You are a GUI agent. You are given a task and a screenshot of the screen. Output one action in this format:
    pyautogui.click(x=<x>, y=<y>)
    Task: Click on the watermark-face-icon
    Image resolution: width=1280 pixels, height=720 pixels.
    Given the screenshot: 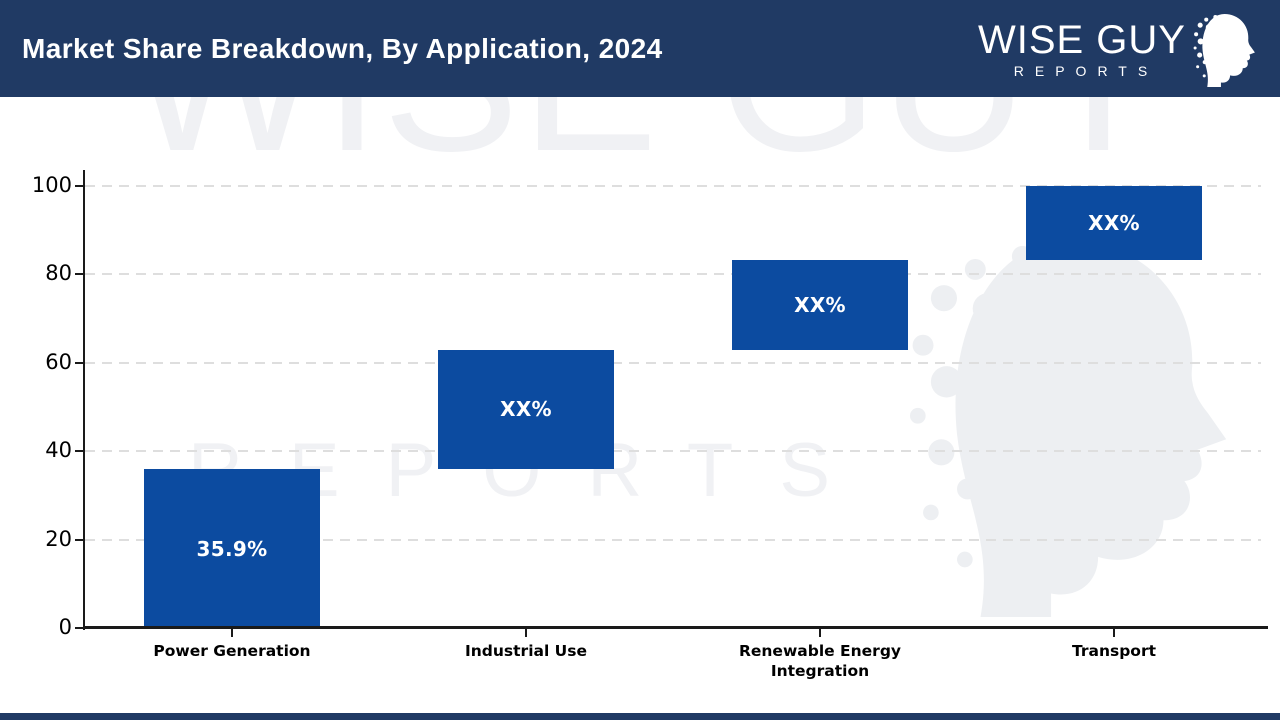 What is the action you would take?
    pyautogui.click(x=1068, y=428)
    